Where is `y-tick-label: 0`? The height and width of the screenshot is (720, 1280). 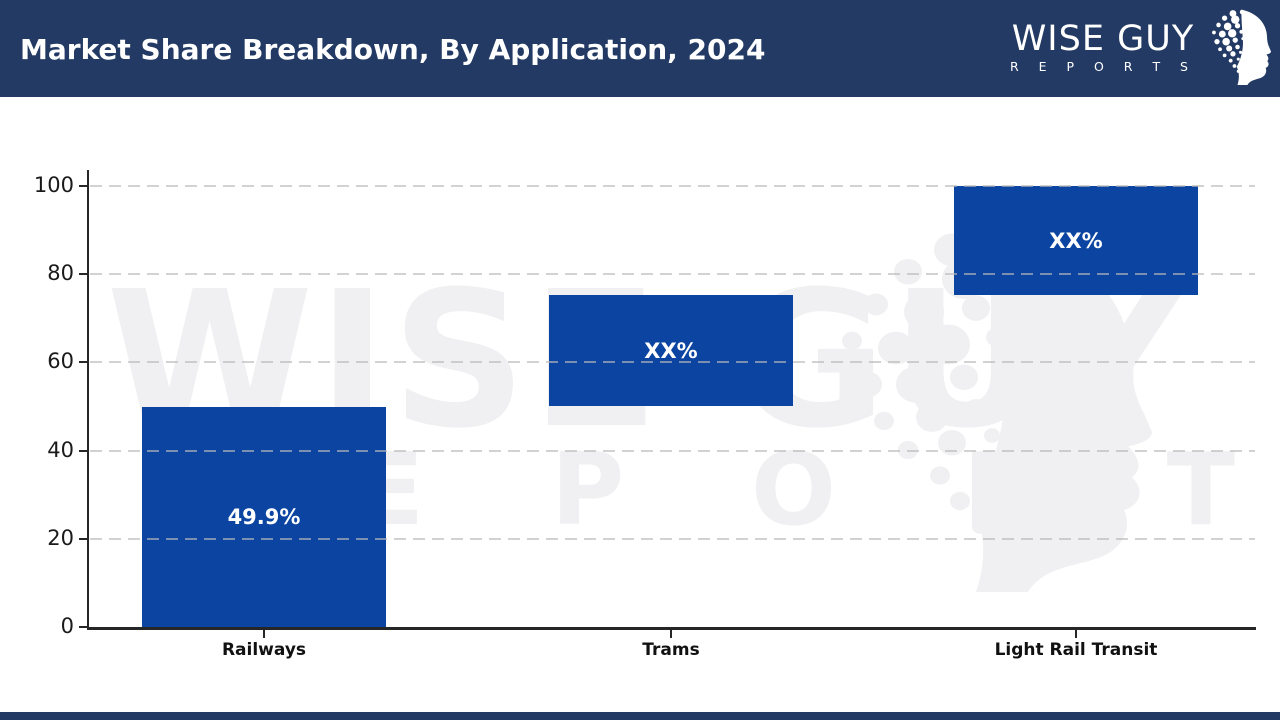 y-tick-label: 0 is located at coordinates (67, 626).